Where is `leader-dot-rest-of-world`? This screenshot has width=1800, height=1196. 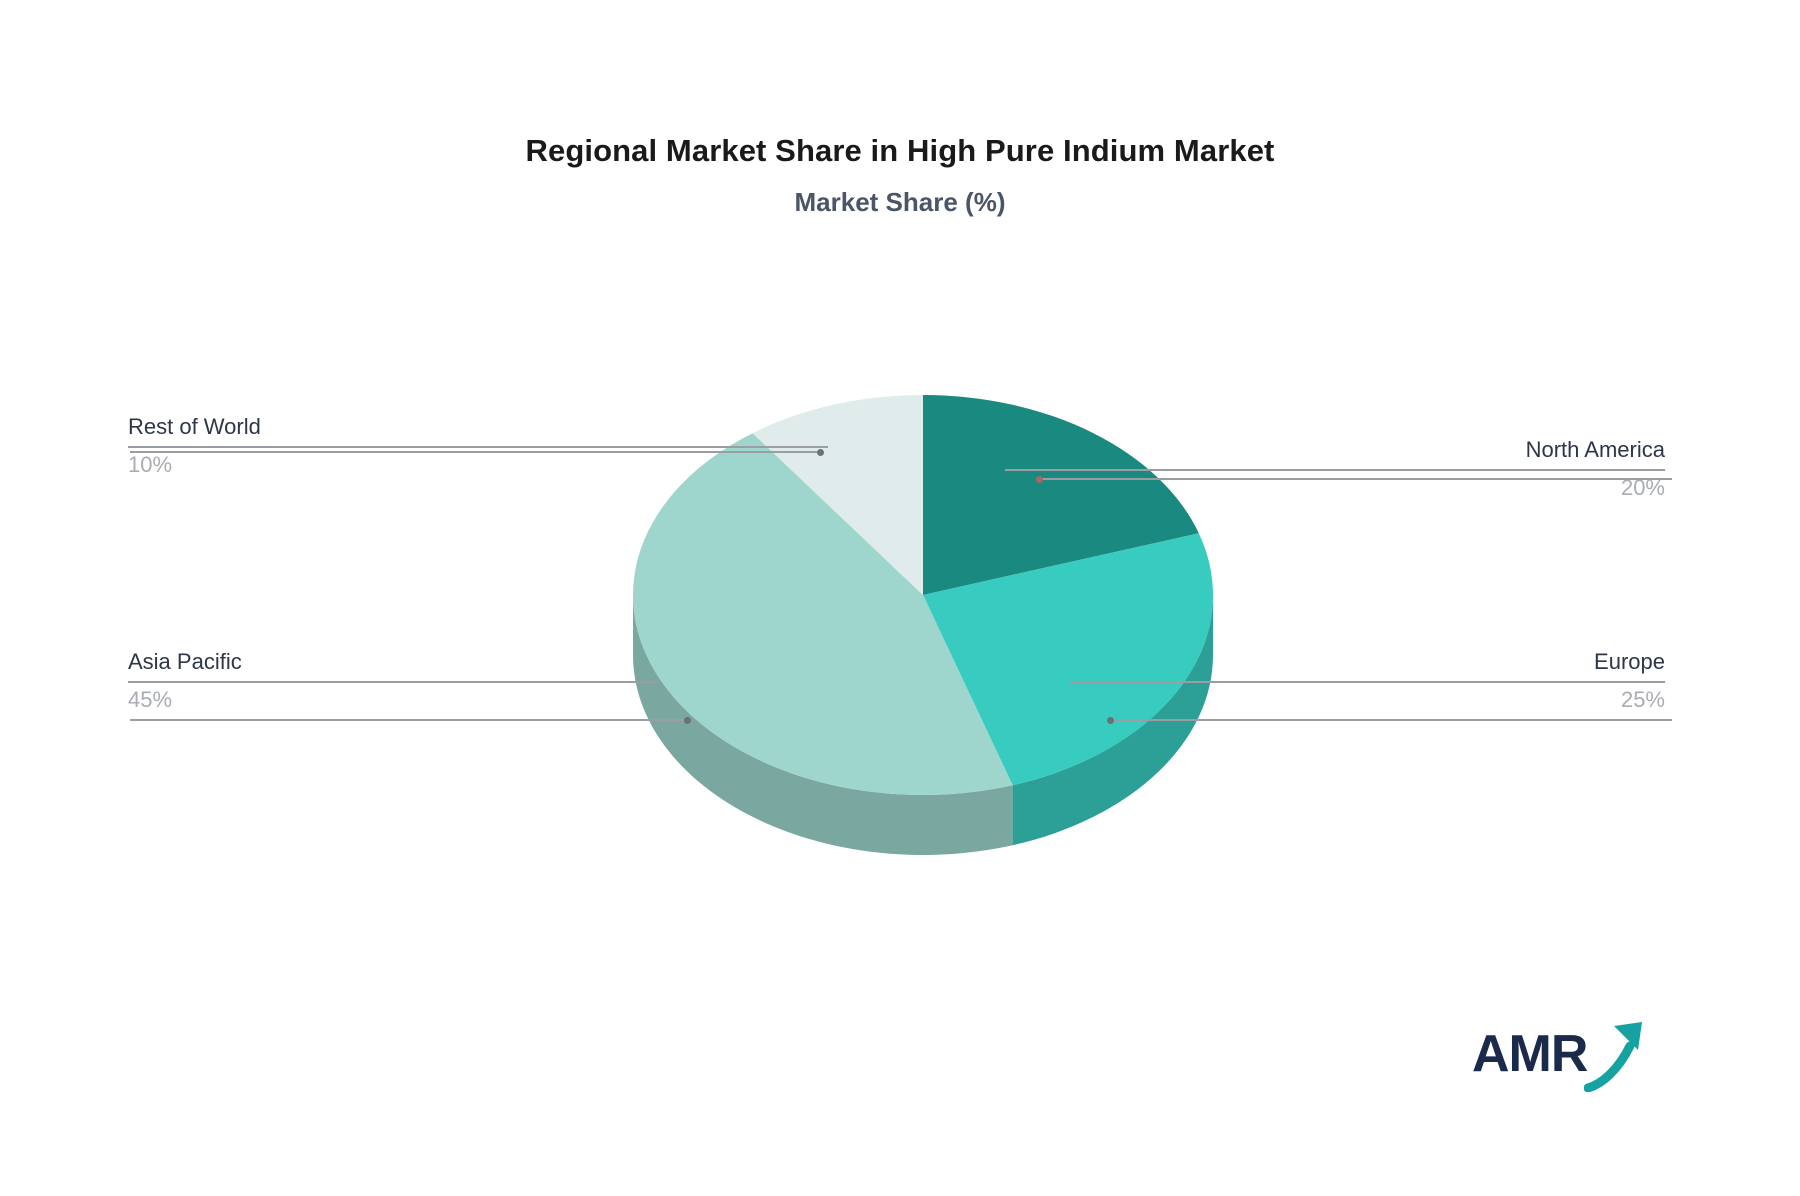
leader-dot-rest-of-world is located at coordinates (820, 452).